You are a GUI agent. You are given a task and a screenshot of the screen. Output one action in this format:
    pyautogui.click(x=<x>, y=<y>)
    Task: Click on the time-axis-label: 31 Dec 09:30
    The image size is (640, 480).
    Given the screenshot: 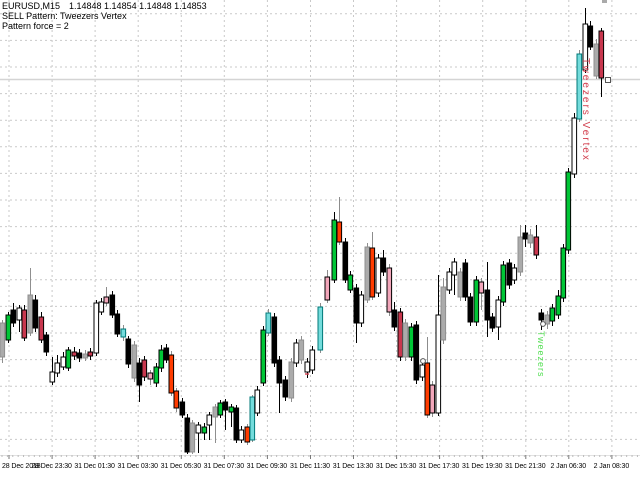 What is the action you would take?
    pyautogui.click(x=267, y=466)
    